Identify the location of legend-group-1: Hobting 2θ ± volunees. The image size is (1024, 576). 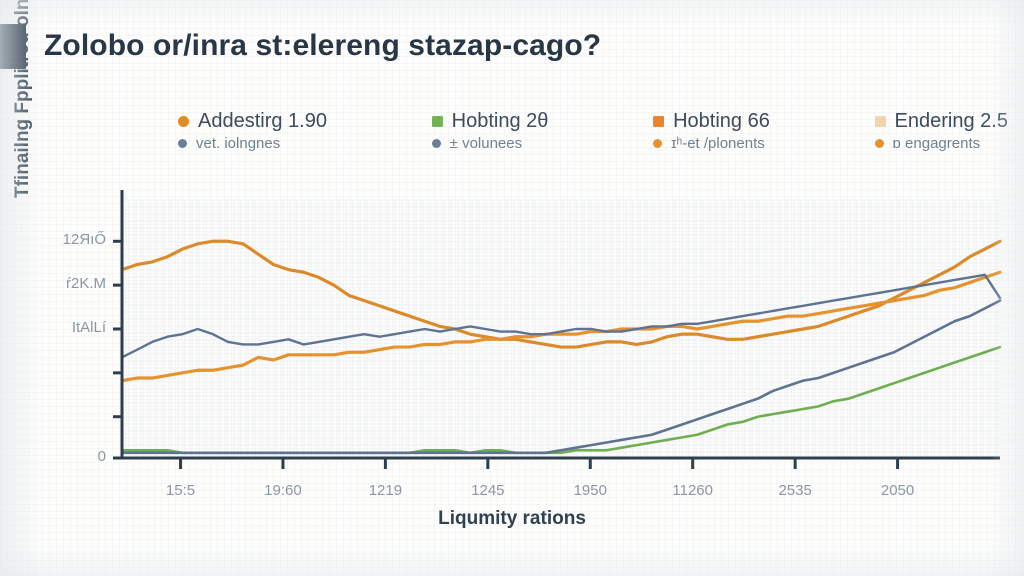
(490, 131).